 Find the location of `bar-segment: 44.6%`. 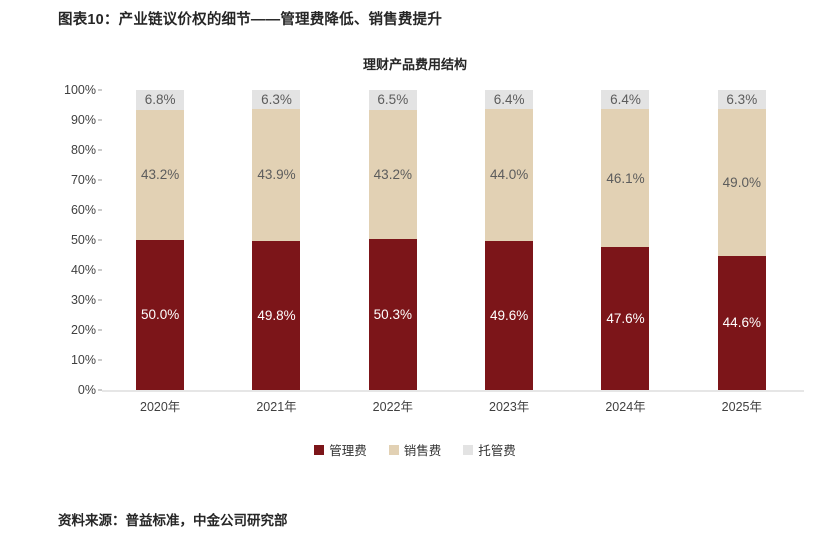

bar-segment: 44.6% is located at coordinates (741, 322).